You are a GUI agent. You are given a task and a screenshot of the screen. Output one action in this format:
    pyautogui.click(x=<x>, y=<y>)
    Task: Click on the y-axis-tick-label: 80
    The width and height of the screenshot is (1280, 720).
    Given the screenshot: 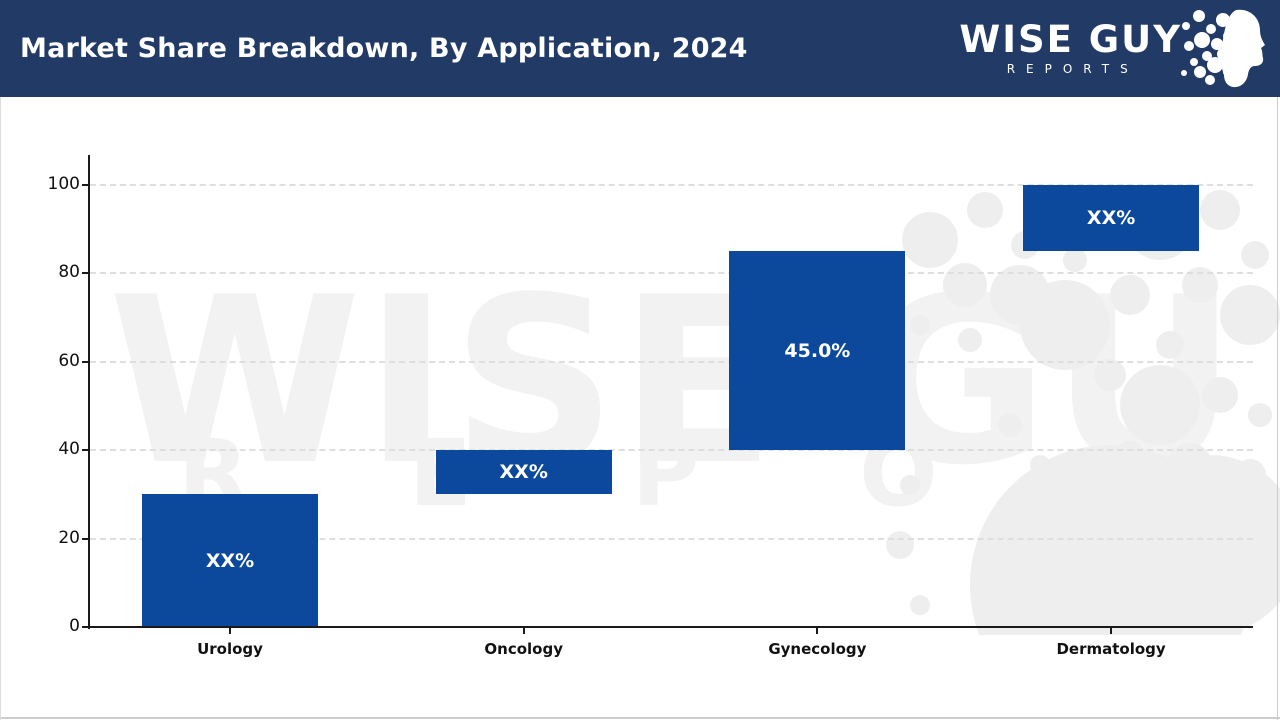 What is the action you would take?
    pyautogui.click(x=69, y=272)
    